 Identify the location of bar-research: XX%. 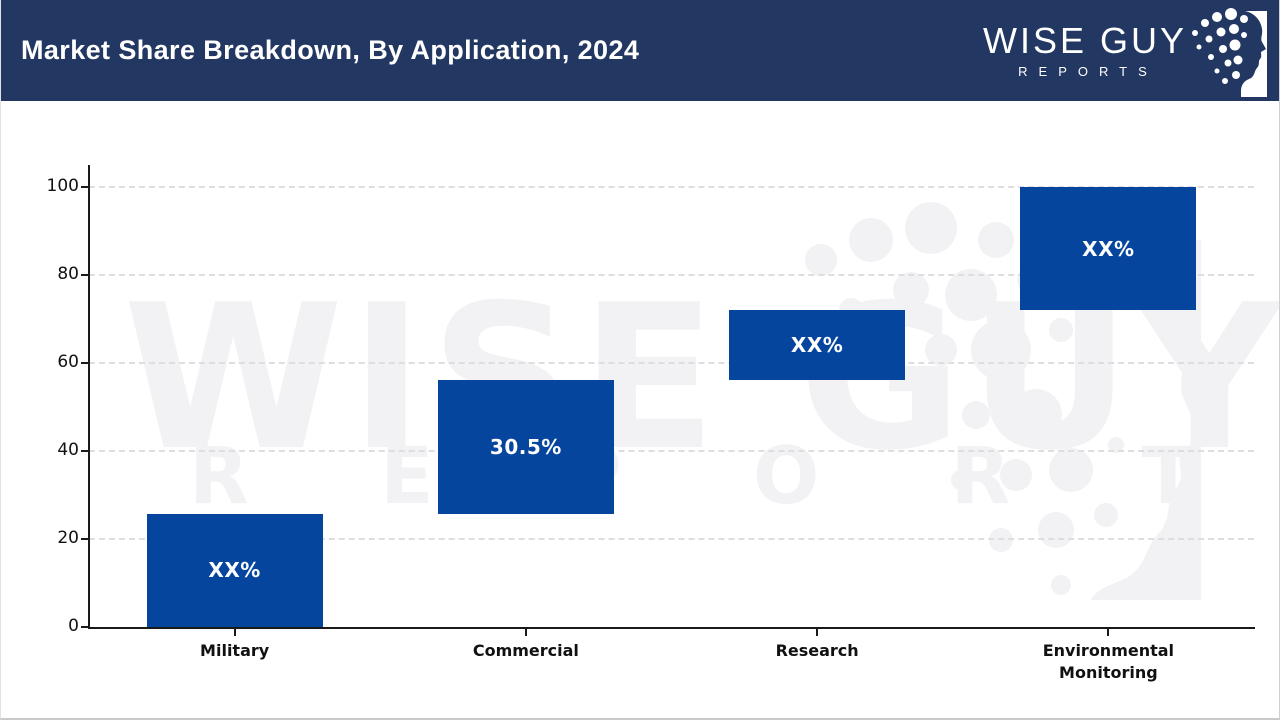
(817, 345).